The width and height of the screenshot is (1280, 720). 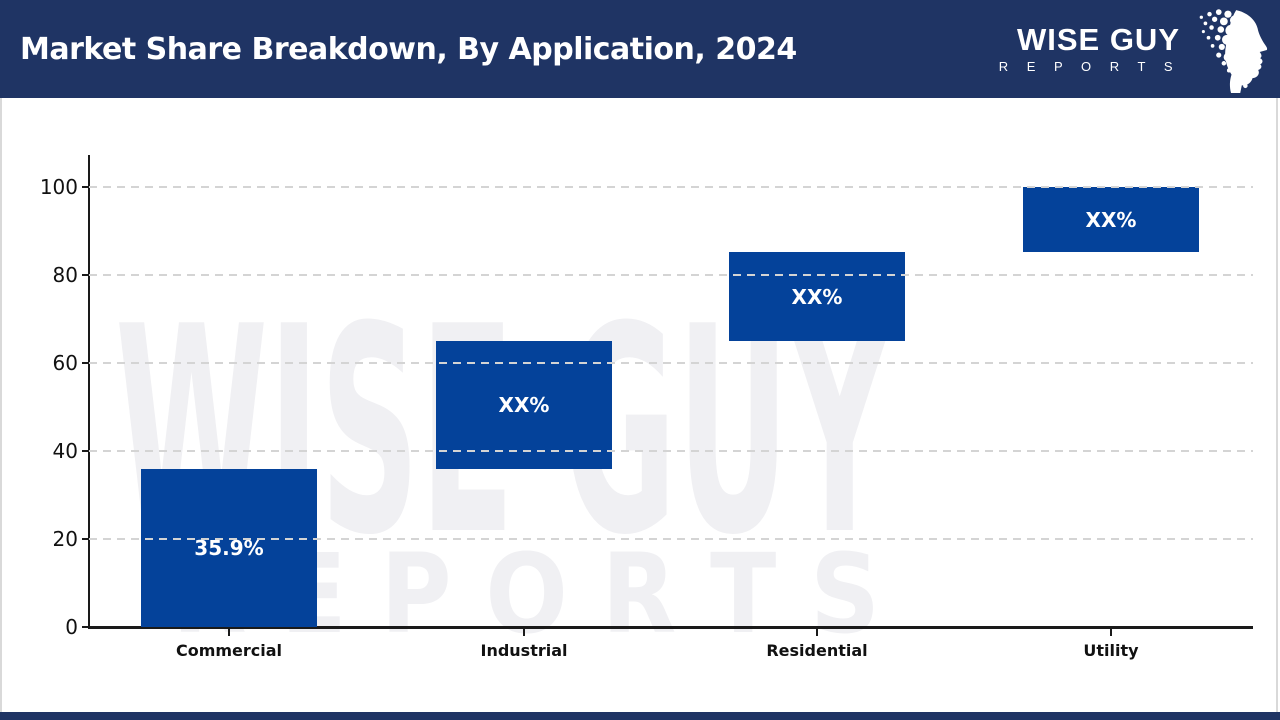 I want to click on y-tick-label: 100, so click(x=58, y=187).